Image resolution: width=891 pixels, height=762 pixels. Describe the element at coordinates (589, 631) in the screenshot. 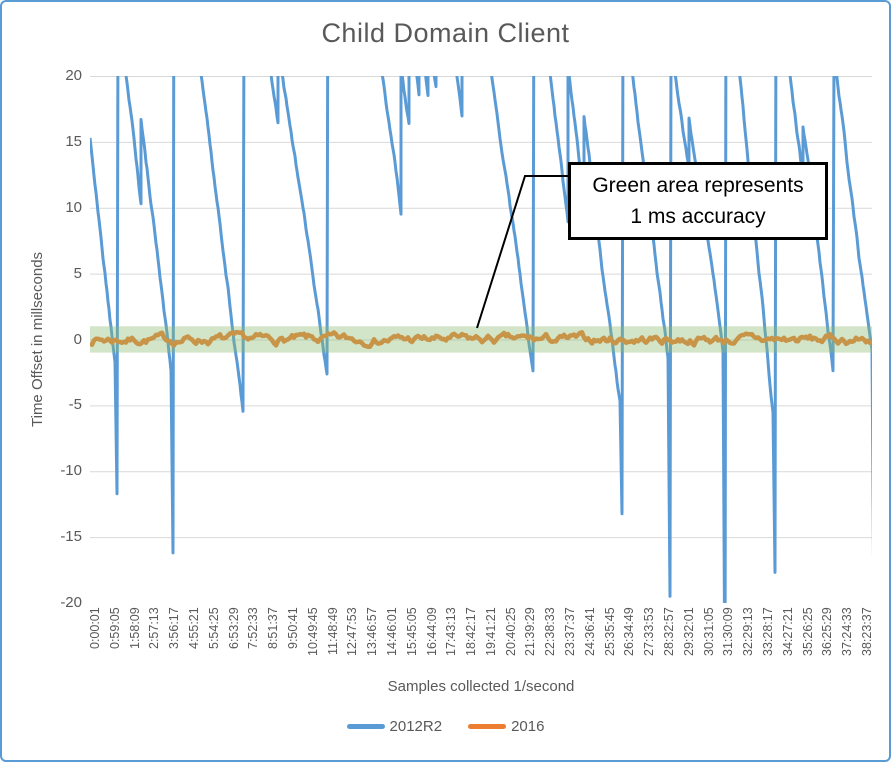

I see `x-tick-label: 24:36:41` at that location.